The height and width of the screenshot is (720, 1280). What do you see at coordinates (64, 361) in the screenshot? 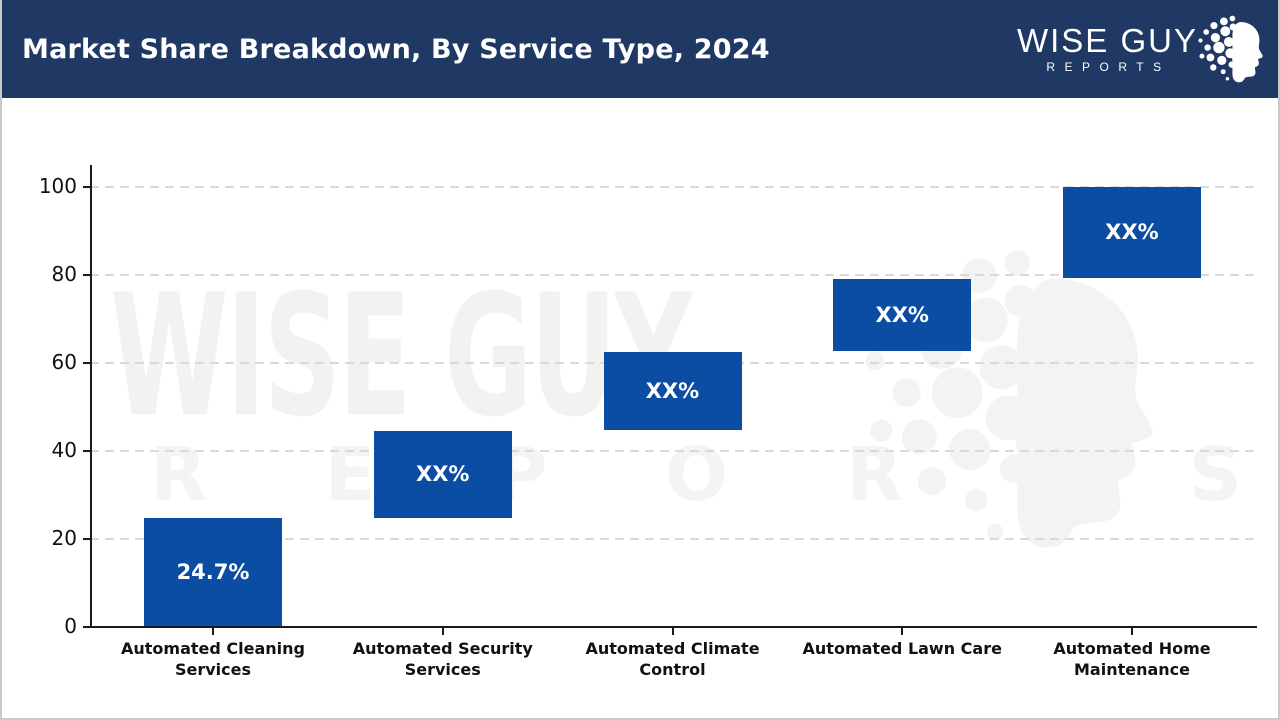
I see `y-tick-label-60: 60` at bounding box center [64, 361].